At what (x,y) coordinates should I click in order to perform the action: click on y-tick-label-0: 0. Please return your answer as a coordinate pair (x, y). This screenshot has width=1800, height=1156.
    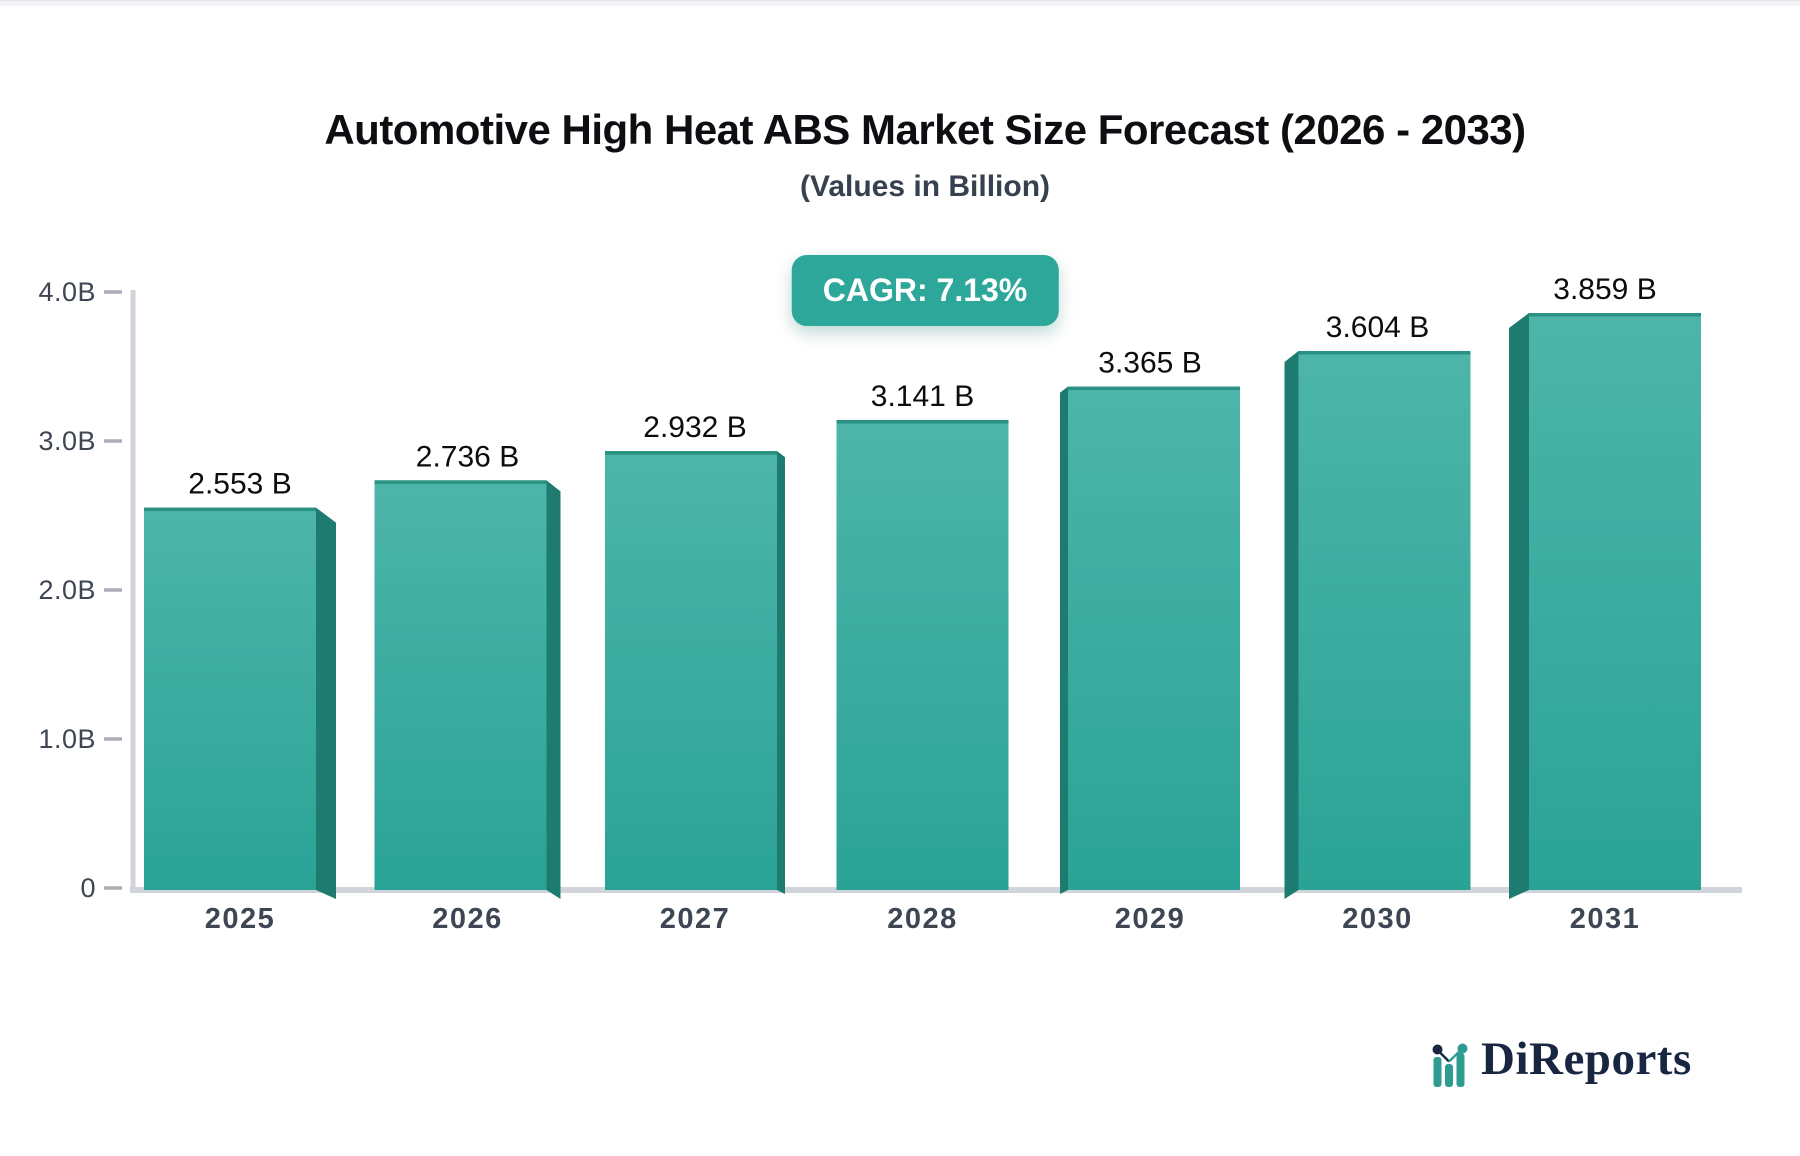
    Looking at the image, I should click on (88, 888).